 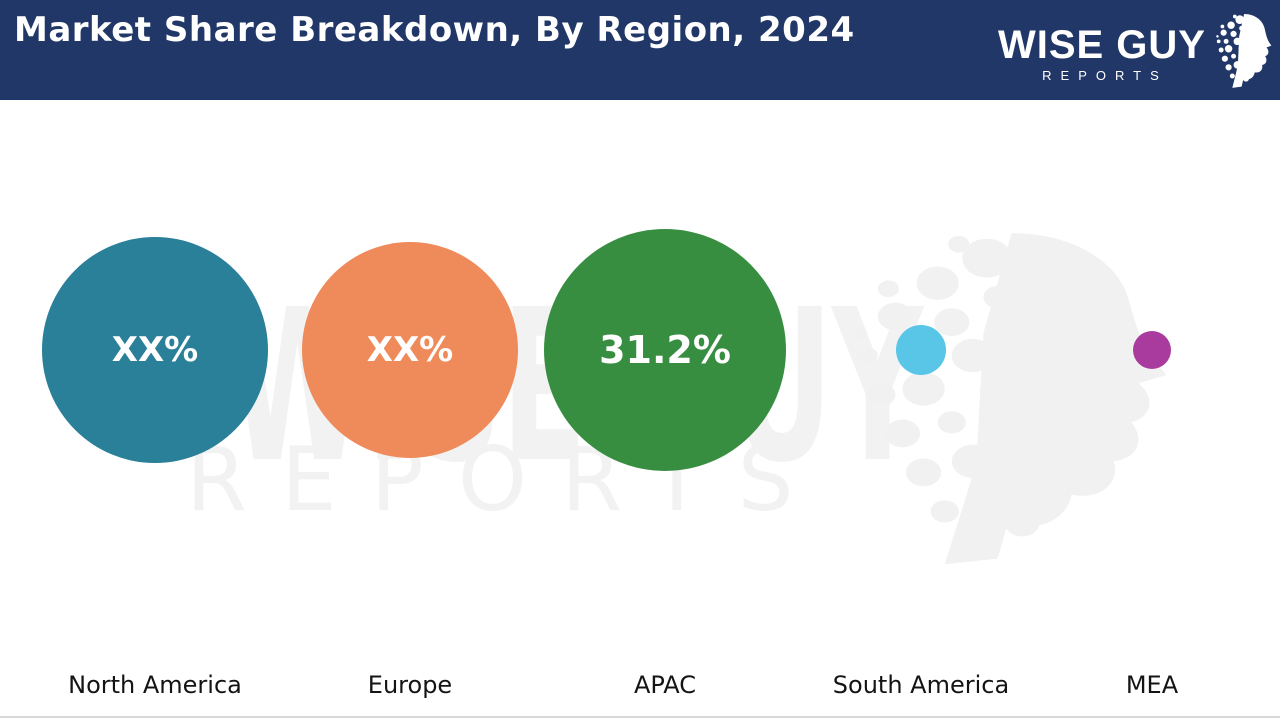 What do you see at coordinates (155, 685) in the screenshot?
I see `region-label-north-america: North America` at bounding box center [155, 685].